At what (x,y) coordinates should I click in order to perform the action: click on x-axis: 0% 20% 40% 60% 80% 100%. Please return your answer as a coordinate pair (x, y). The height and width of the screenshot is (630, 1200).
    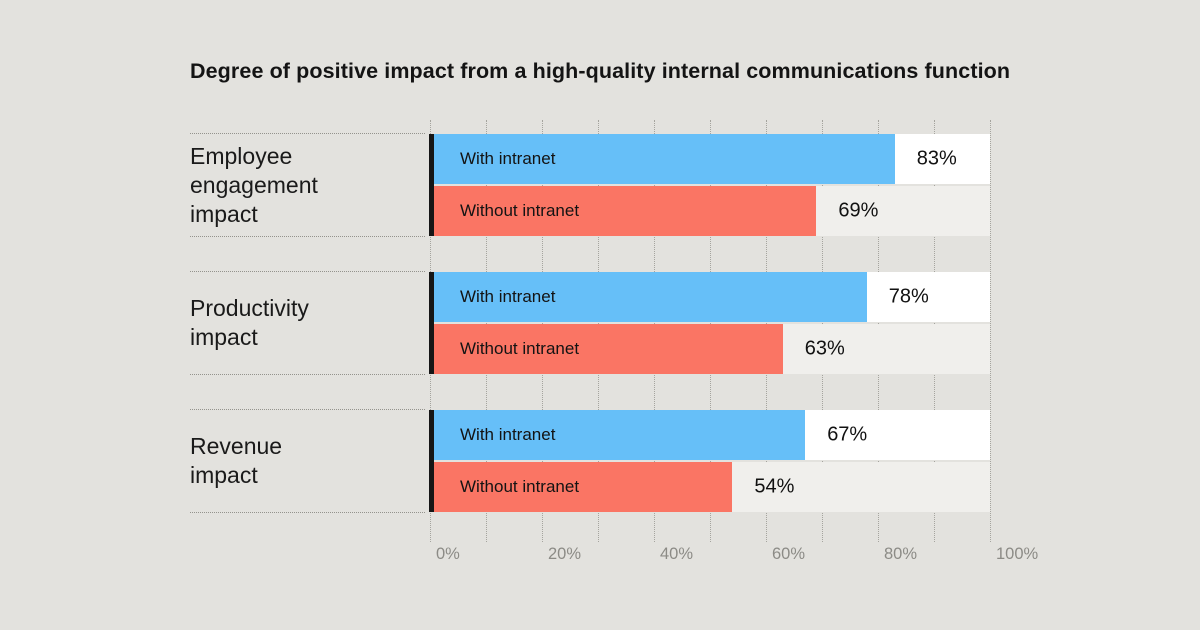
    Looking at the image, I should click on (740, 556).